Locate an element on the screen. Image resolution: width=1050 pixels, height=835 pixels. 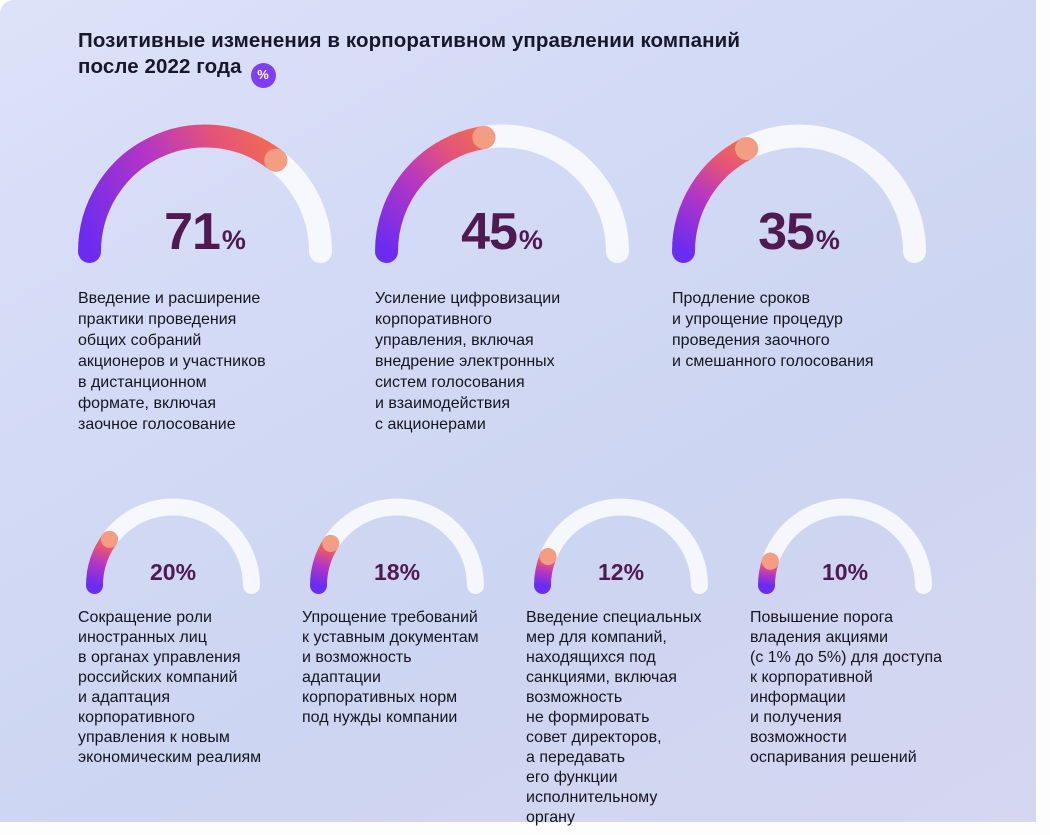
gauge-value-number: 35 is located at coordinates (786, 231).